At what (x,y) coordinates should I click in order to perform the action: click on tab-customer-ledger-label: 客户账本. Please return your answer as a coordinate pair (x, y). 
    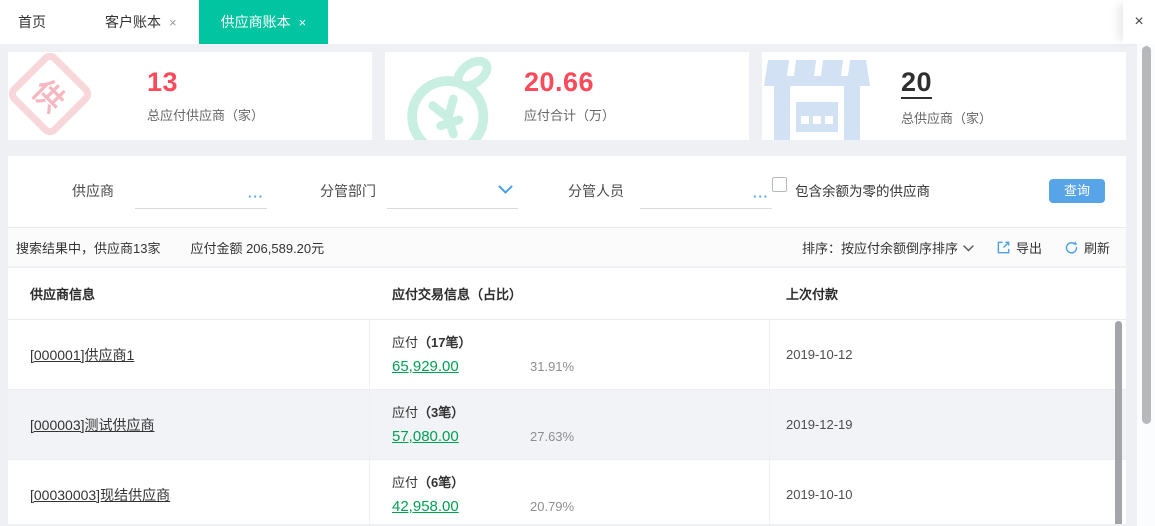
    Looking at the image, I should click on (133, 22).